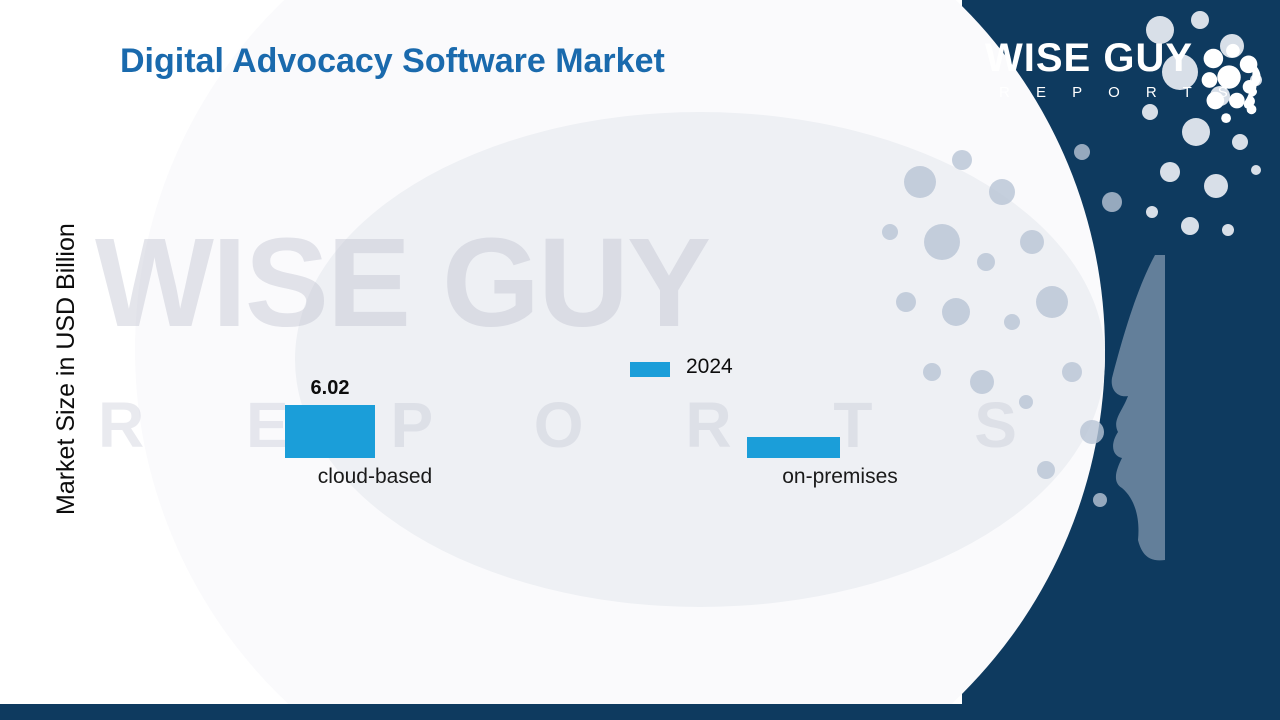 Image resolution: width=1280 pixels, height=720 pixels. What do you see at coordinates (840, 476) in the screenshot?
I see `category-label-on-premises: on-premises` at bounding box center [840, 476].